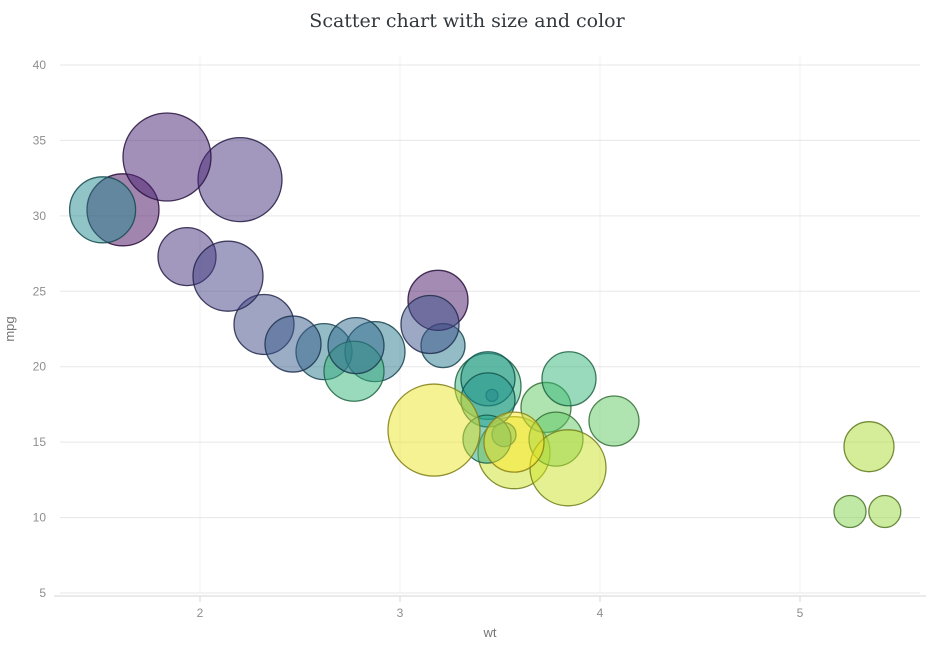  Describe the element at coordinates (40, 442) in the screenshot. I see `y-tick-label: 15` at that location.